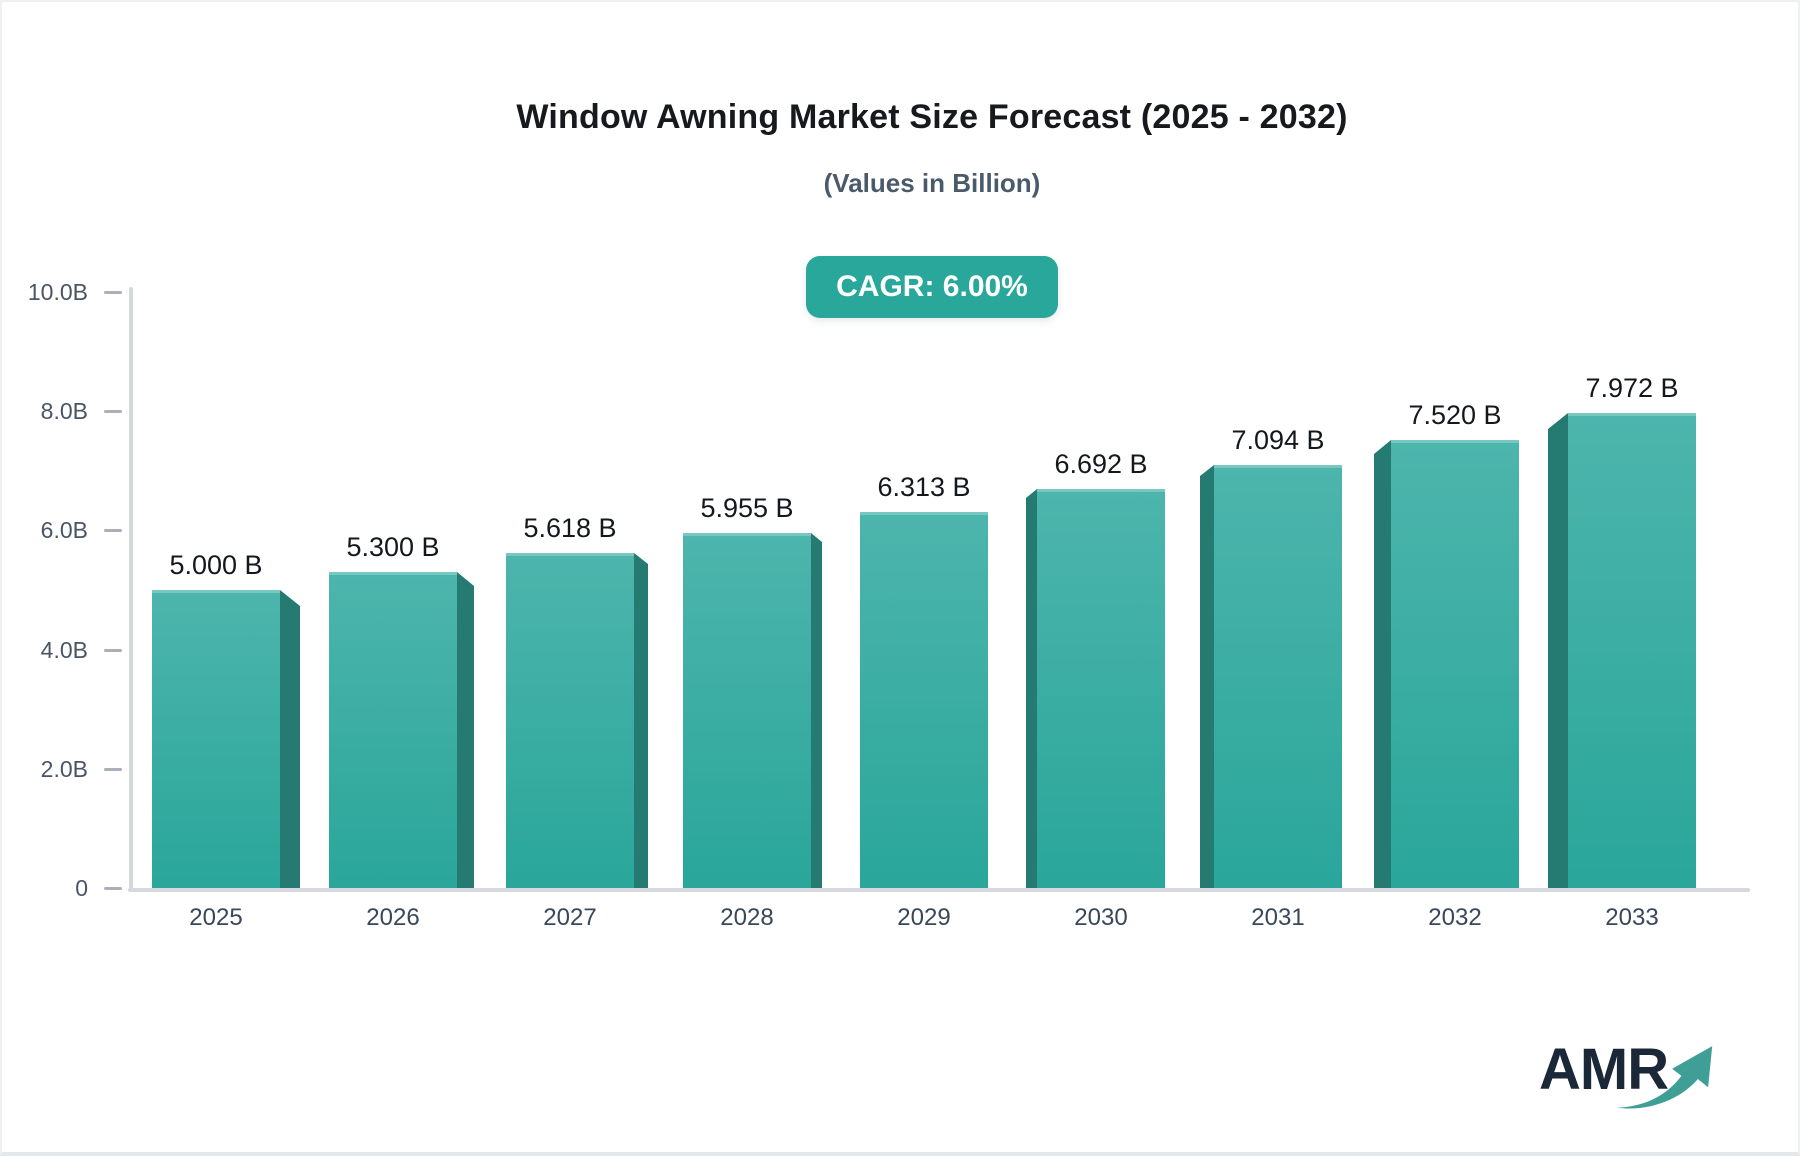  I want to click on bar-value-label: 7.972 B, so click(1632, 388).